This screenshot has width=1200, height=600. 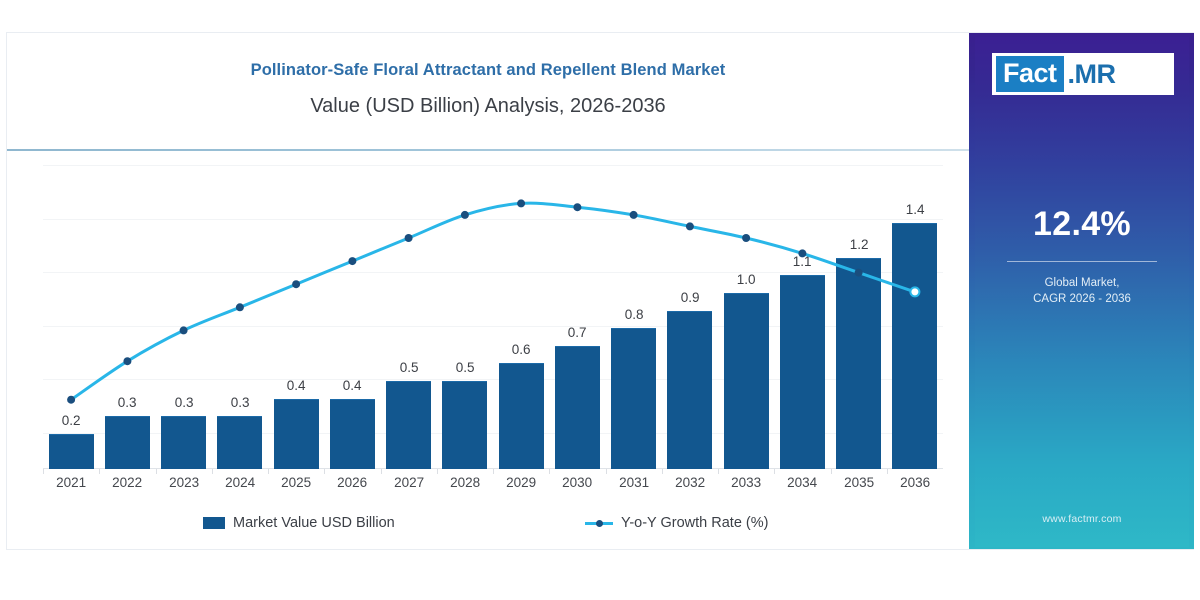 I want to click on line-marker-2032, so click(x=689, y=226).